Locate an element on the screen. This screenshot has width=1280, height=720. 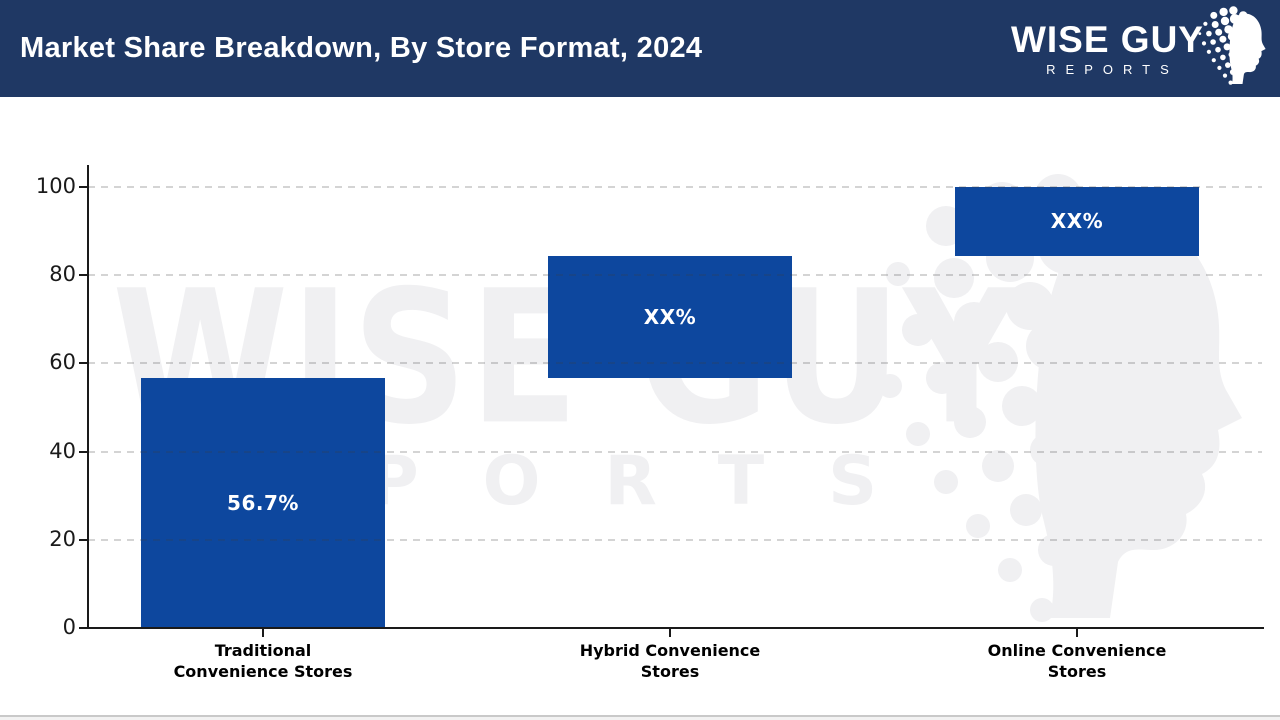
y-tick-label-20: 20 is located at coordinates (62, 538).